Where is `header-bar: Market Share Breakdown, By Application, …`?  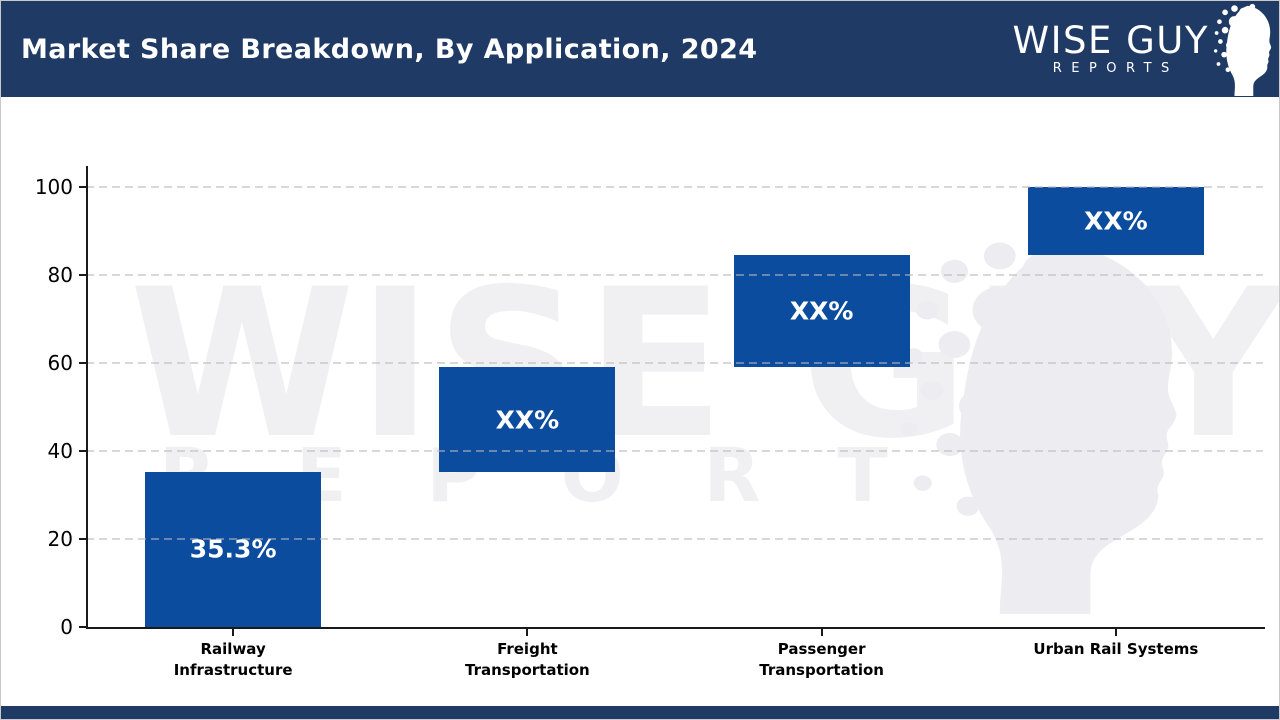
header-bar: Market Share Breakdown, By Application, … is located at coordinates (640, 49).